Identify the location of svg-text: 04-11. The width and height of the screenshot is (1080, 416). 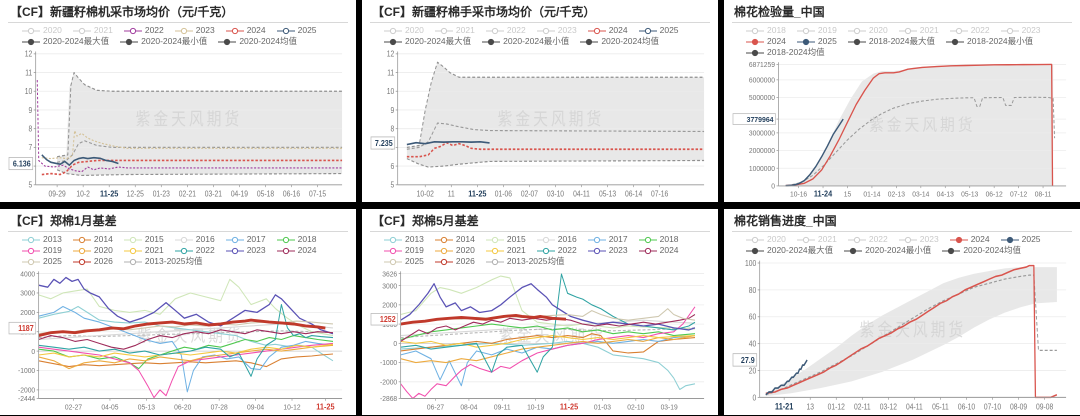
(914, 407).